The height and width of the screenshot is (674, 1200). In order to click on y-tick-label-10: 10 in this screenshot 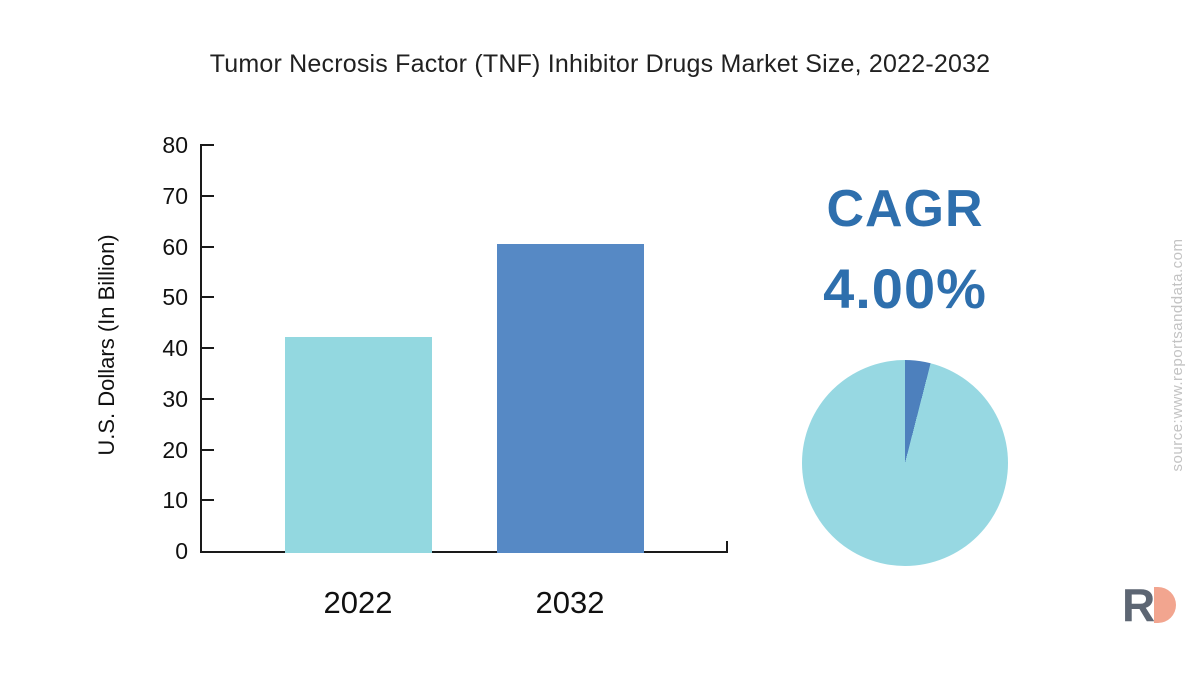, I will do `click(175, 500)`.